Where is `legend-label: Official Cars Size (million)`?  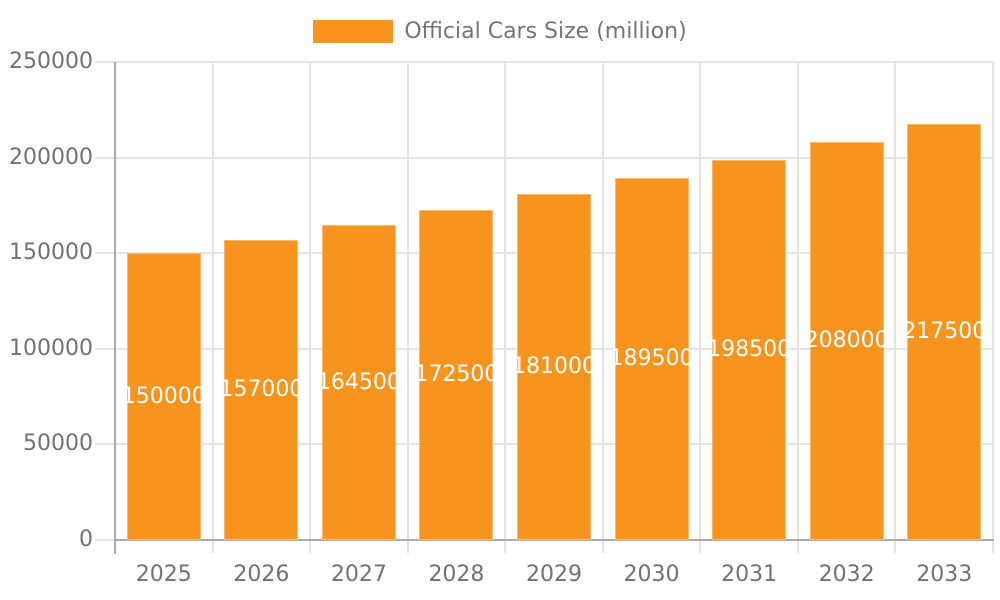
legend-label: Official Cars Size (million) is located at coordinates (545, 31).